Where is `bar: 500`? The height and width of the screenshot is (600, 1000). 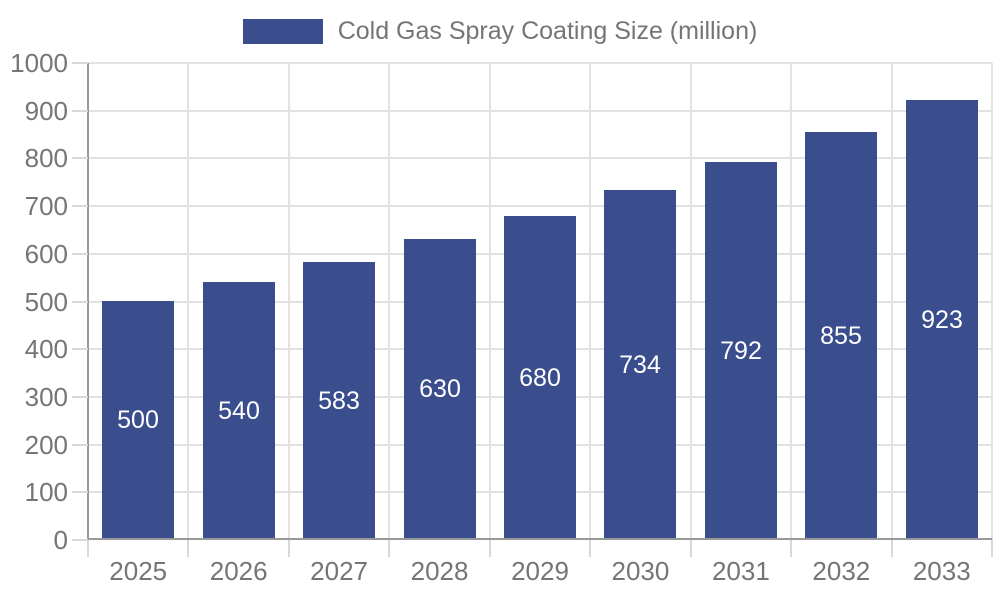
bar: 500 is located at coordinates (138, 420).